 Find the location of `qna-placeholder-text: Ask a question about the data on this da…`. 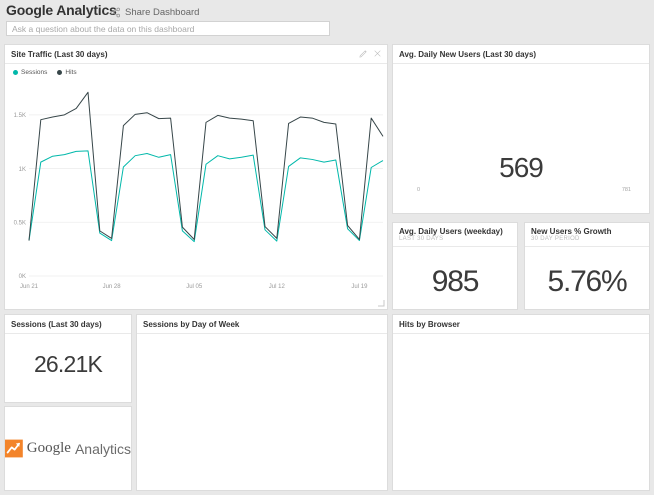

qna-placeholder-text: Ask a question about the data on this da… is located at coordinates (103, 28).